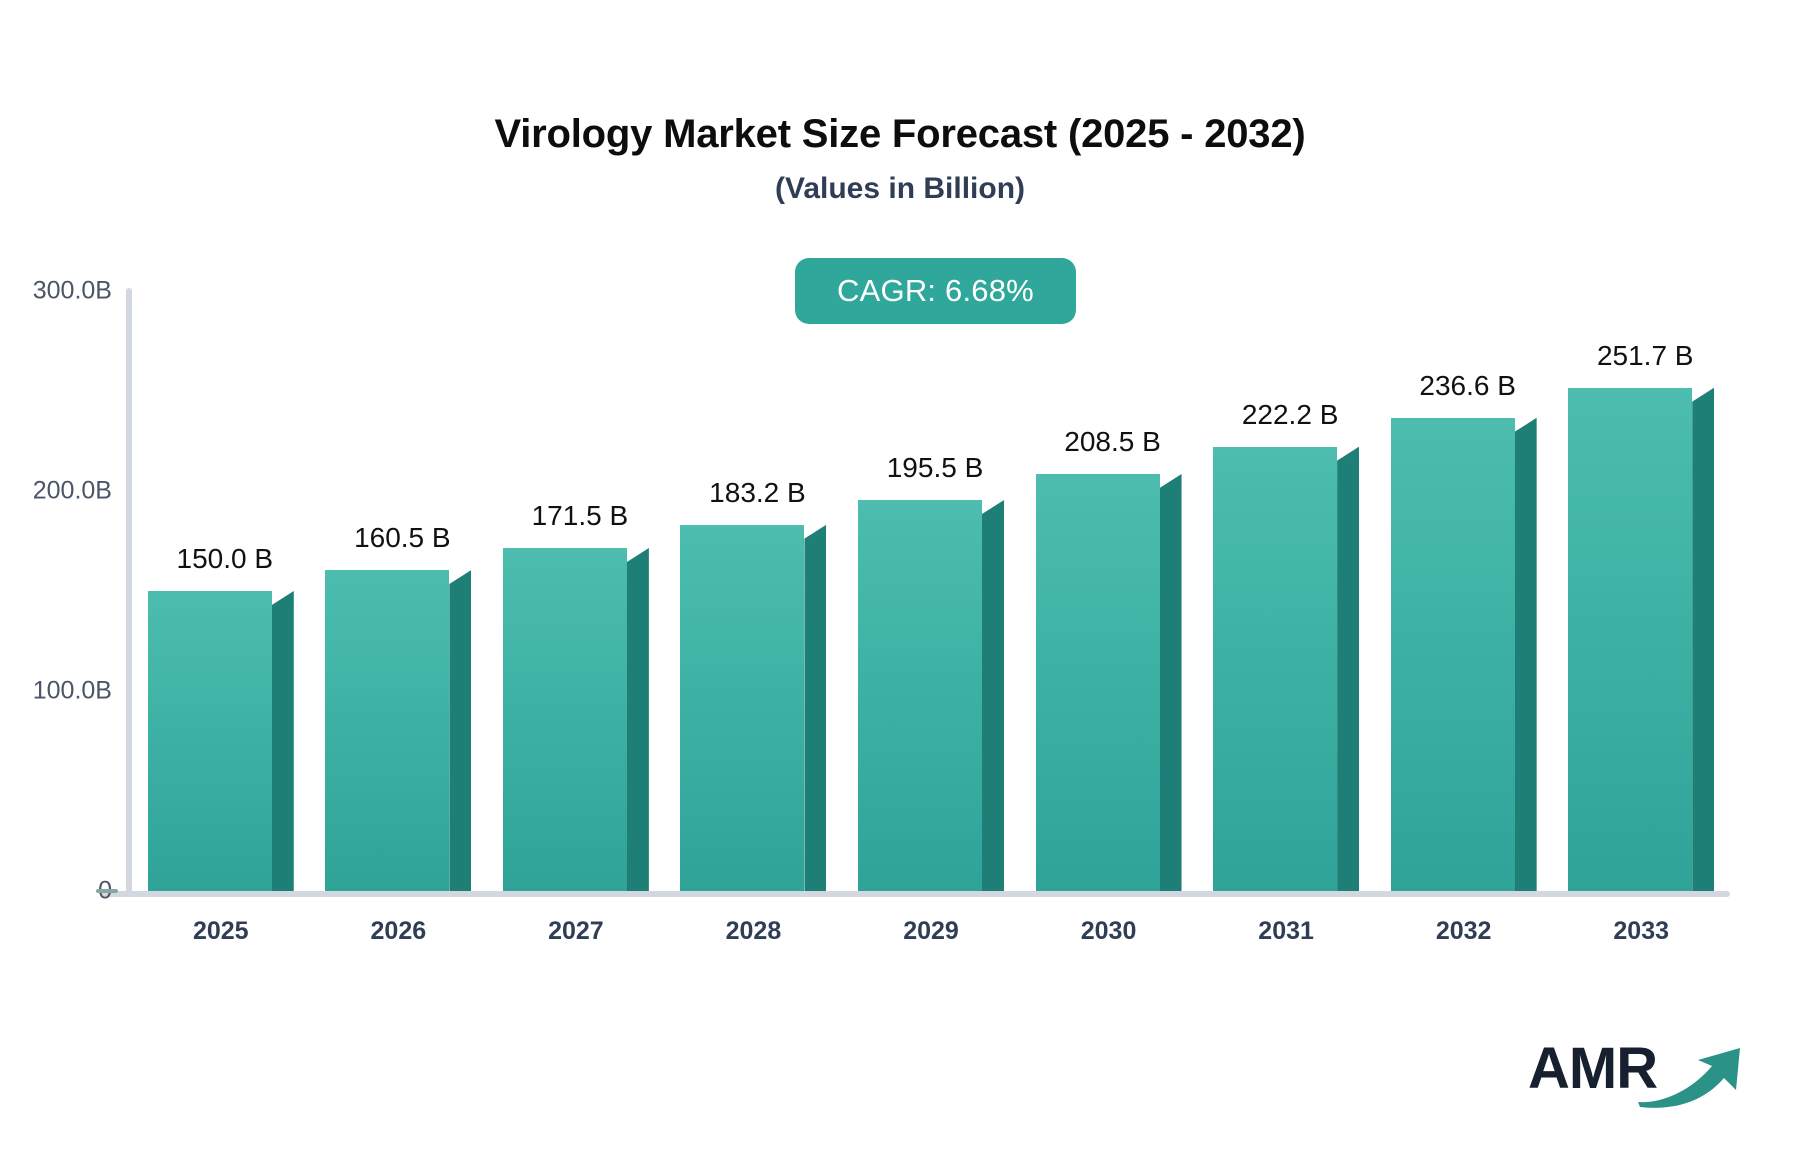 Image resolution: width=1800 pixels, height=1156 pixels. Describe the element at coordinates (225, 558) in the screenshot. I see `bar-value-label: 150.0 B` at that location.